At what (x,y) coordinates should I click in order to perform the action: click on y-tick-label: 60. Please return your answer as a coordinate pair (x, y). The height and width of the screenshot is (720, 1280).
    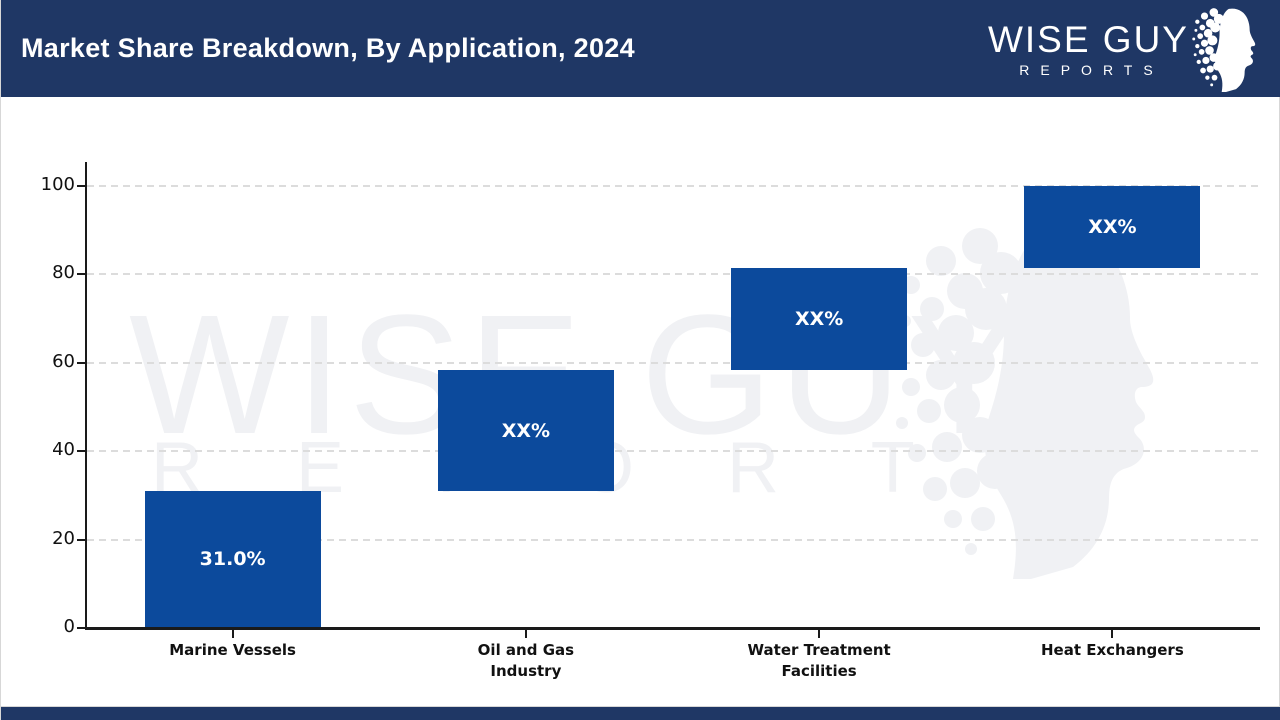
    Looking at the image, I should click on (63, 361).